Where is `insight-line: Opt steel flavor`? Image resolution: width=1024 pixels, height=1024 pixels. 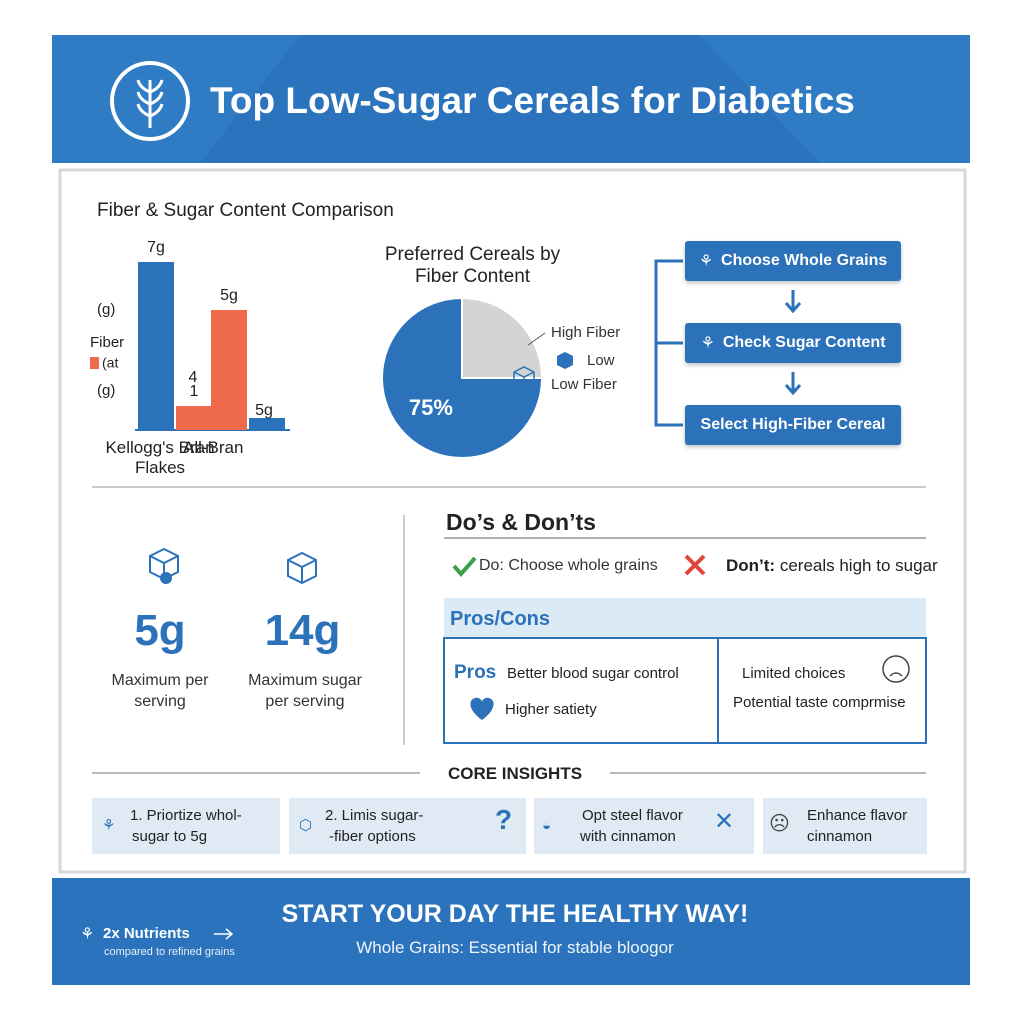
insight-line: Opt steel flavor is located at coordinates (632, 815).